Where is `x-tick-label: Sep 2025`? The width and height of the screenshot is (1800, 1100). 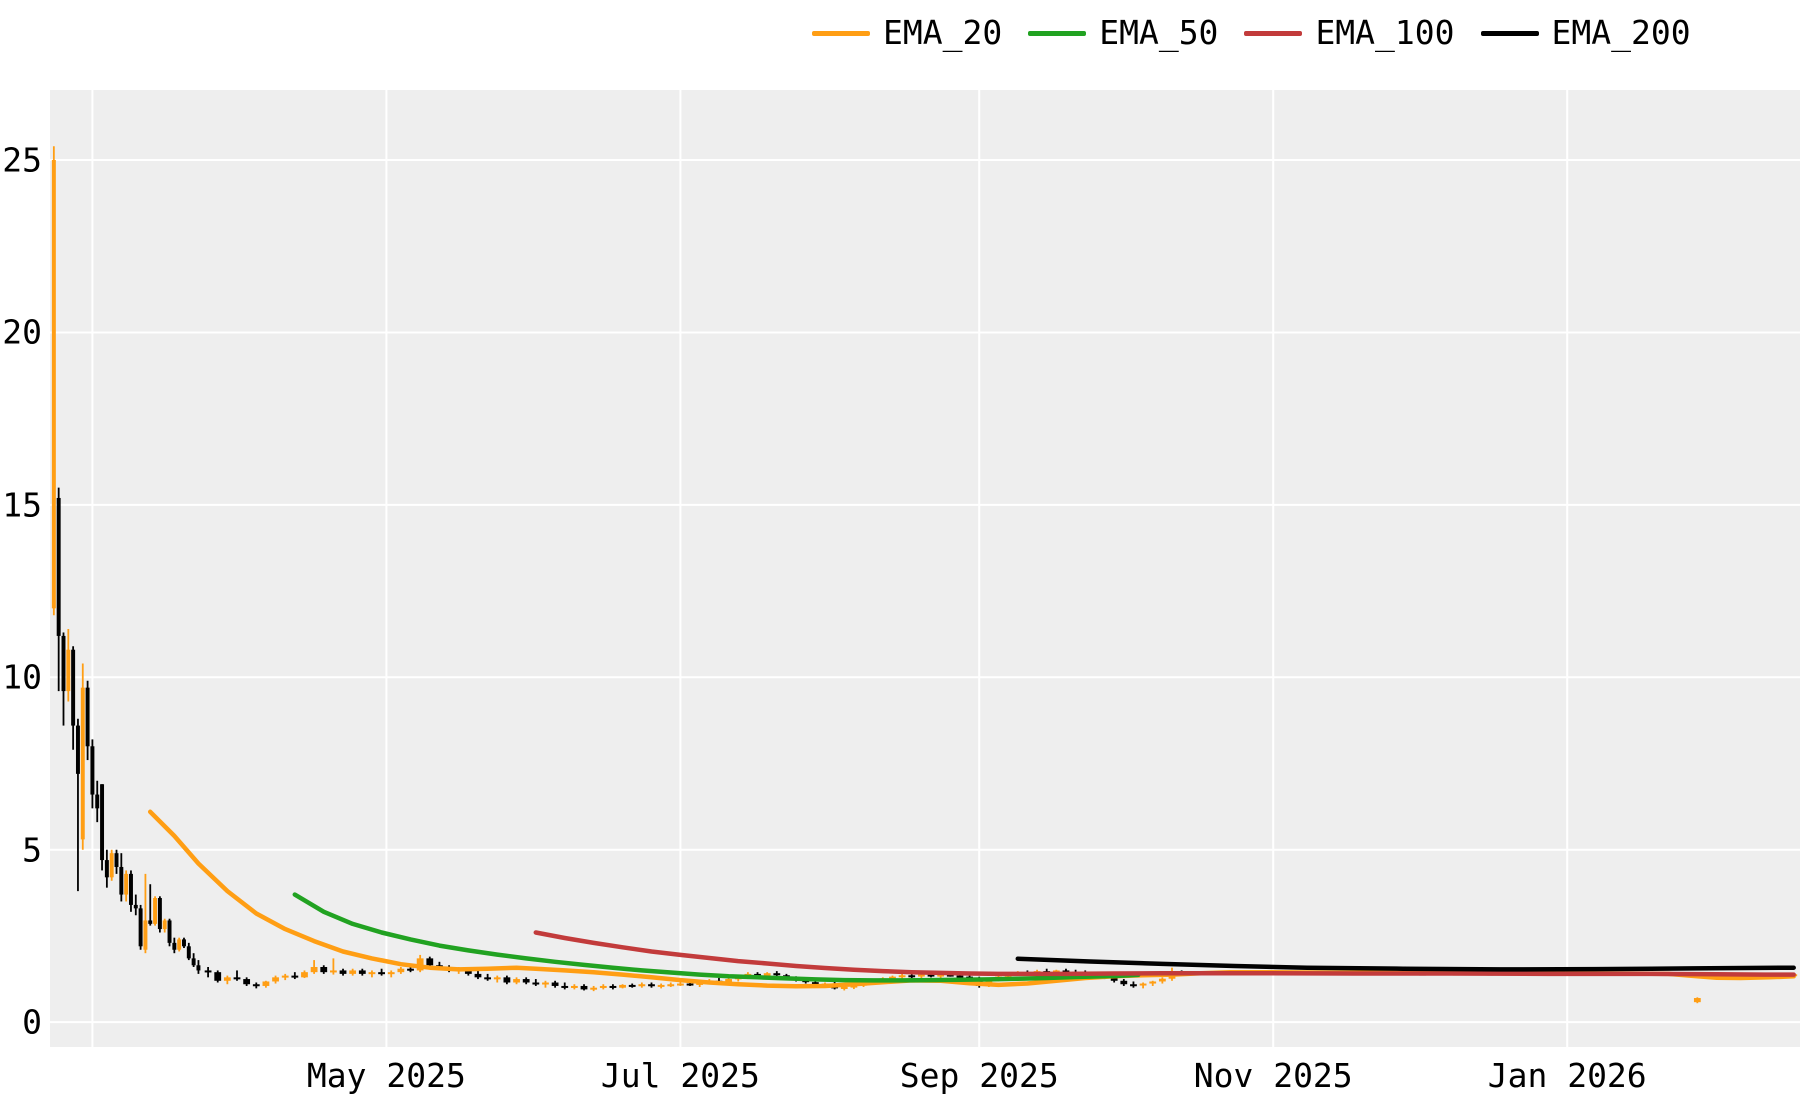 x-tick-label: Sep 2025 is located at coordinates (979, 1075).